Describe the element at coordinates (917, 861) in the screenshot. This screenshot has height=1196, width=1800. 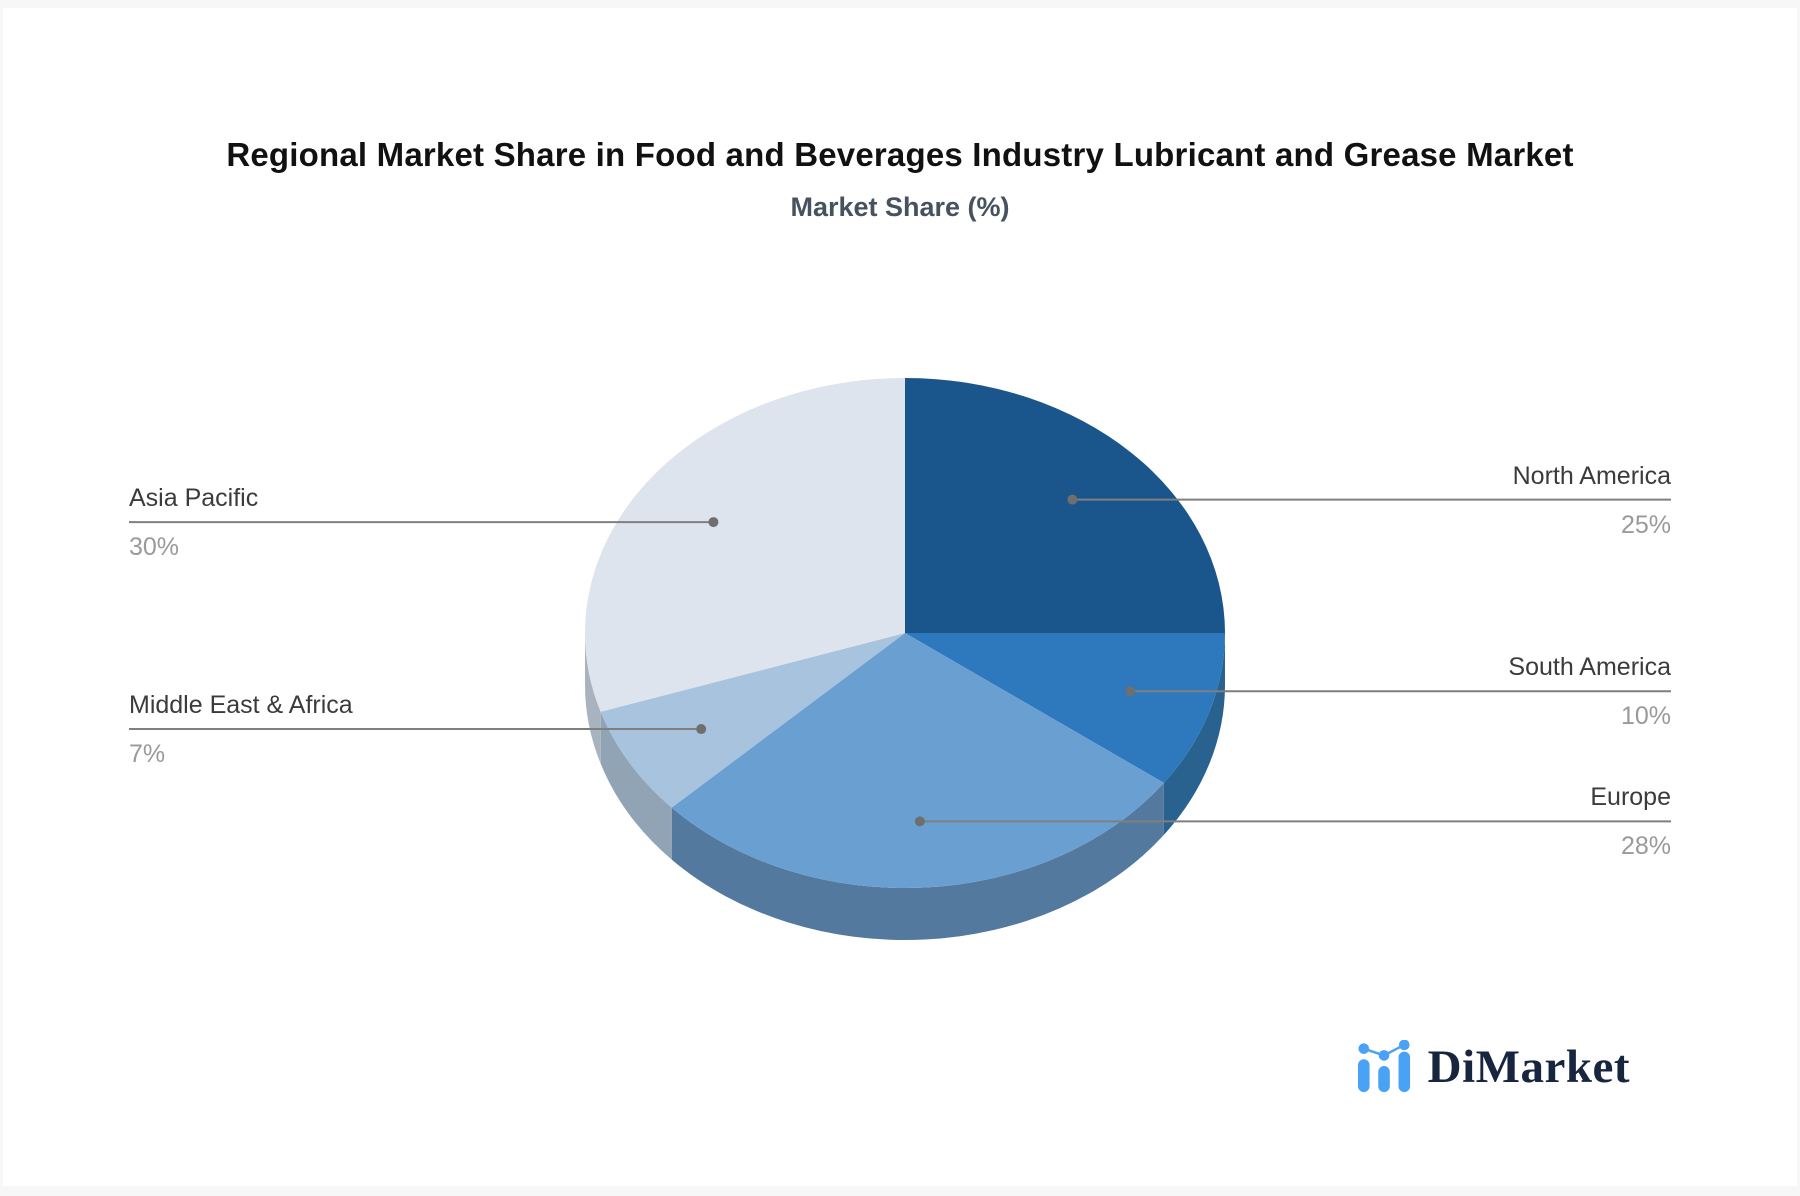
I see `pie-slice-wall-europe` at that location.